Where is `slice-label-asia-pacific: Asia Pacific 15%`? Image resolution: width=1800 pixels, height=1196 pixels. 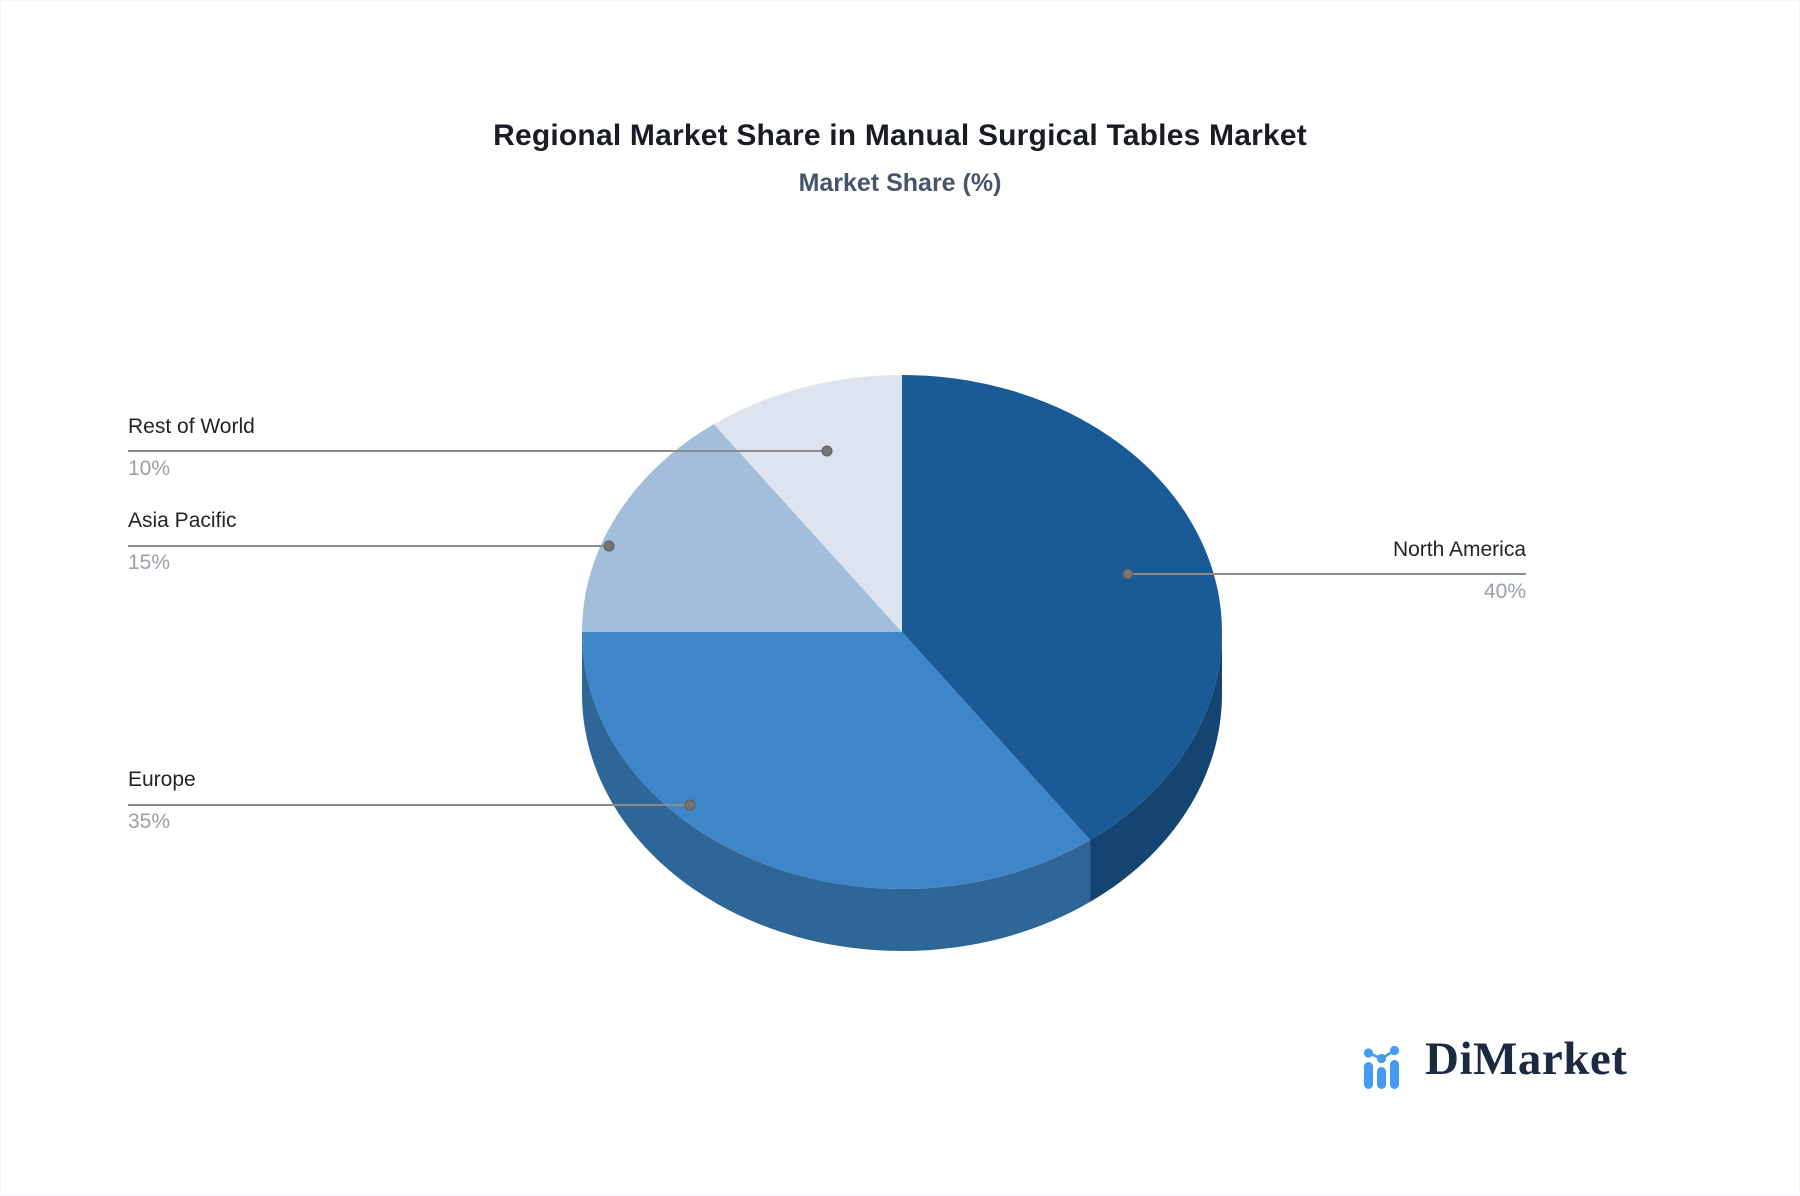
slice-label-asia-pacific: Asia Pacific 15% is located at coordinates (182, 542).